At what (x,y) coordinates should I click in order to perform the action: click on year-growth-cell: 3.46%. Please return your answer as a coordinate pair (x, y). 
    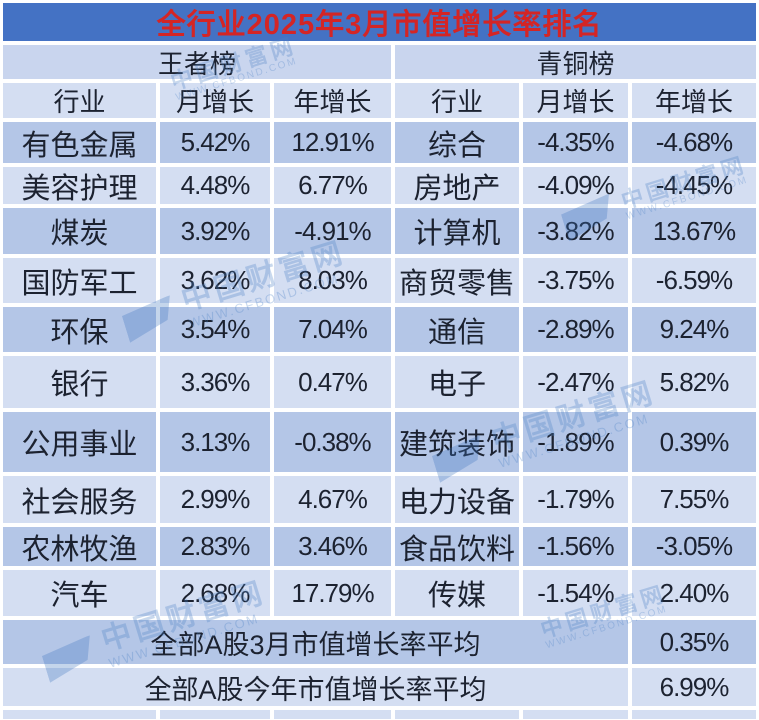
    Looking at the image, I should click on (332, 546).